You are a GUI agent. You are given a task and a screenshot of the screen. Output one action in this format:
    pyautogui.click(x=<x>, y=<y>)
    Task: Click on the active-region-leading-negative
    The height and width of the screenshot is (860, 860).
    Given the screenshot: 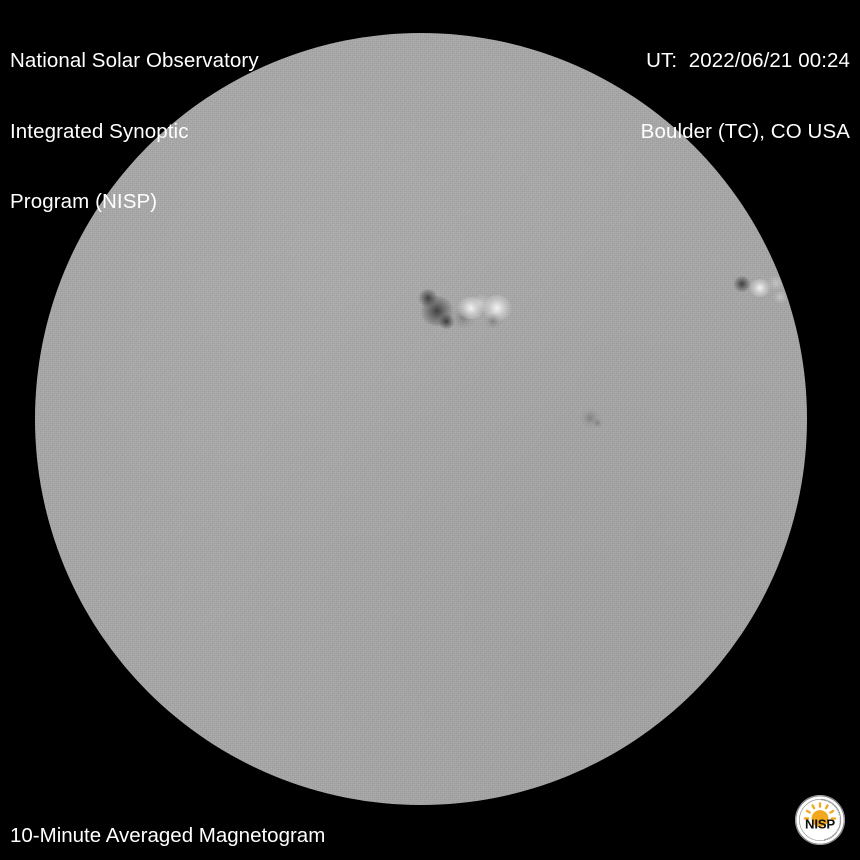 What is the action you would take?
    pyautogui.click(x=493, y=321)
    